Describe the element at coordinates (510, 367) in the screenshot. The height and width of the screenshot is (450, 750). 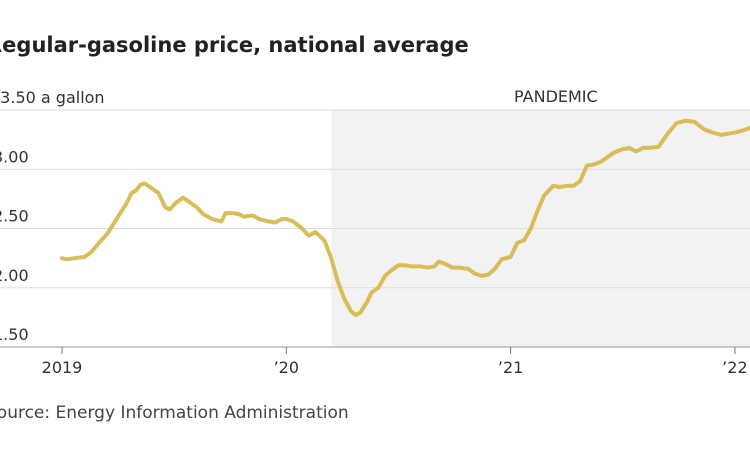
I see `x-tick-label: ’21` at that location.